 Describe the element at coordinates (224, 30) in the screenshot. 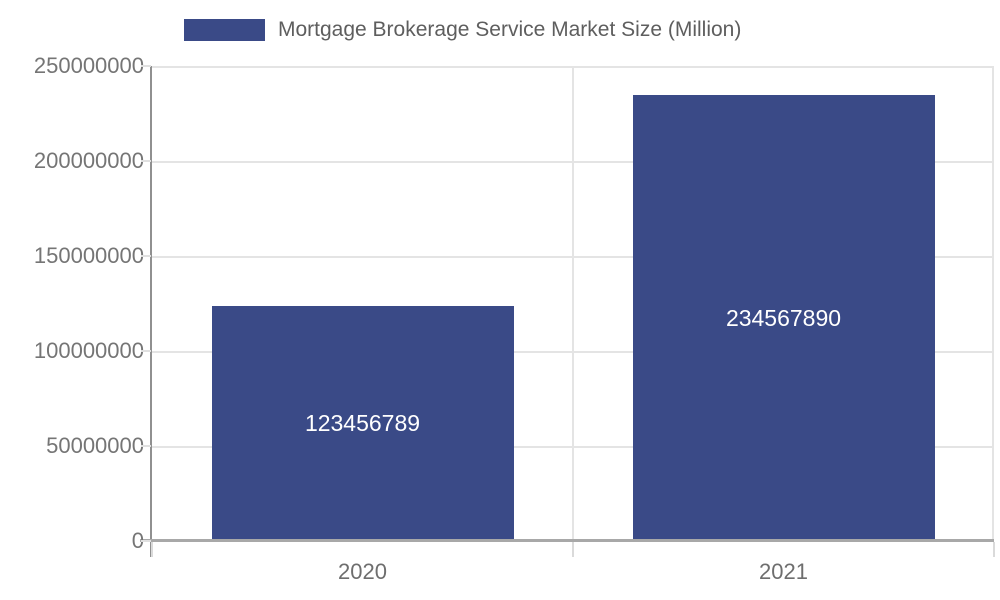

I see `legend-swatch` at that location.